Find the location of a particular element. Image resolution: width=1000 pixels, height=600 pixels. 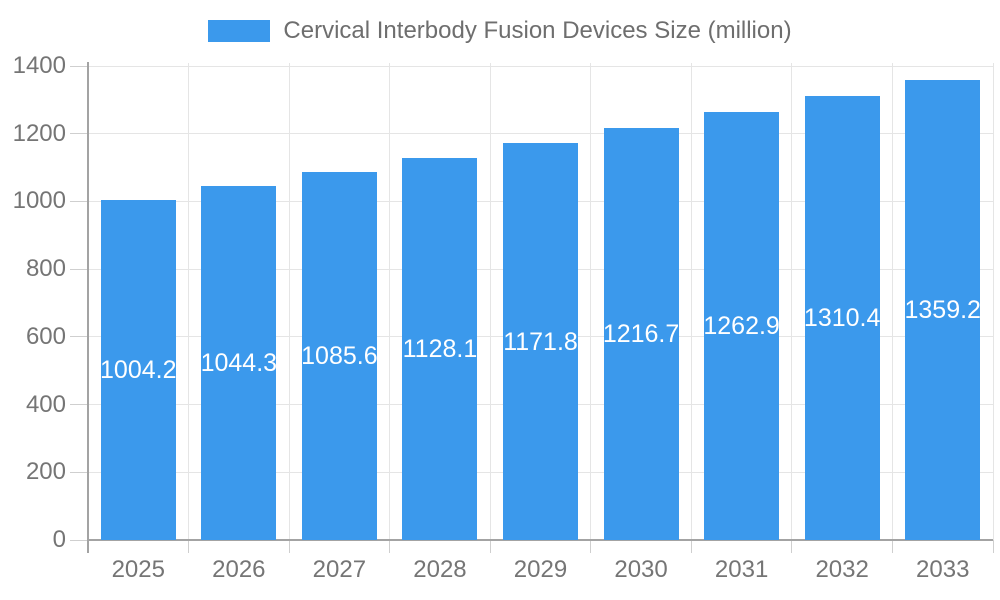

bar-value-label: 1262.9 is located at coordinates (741, 326).